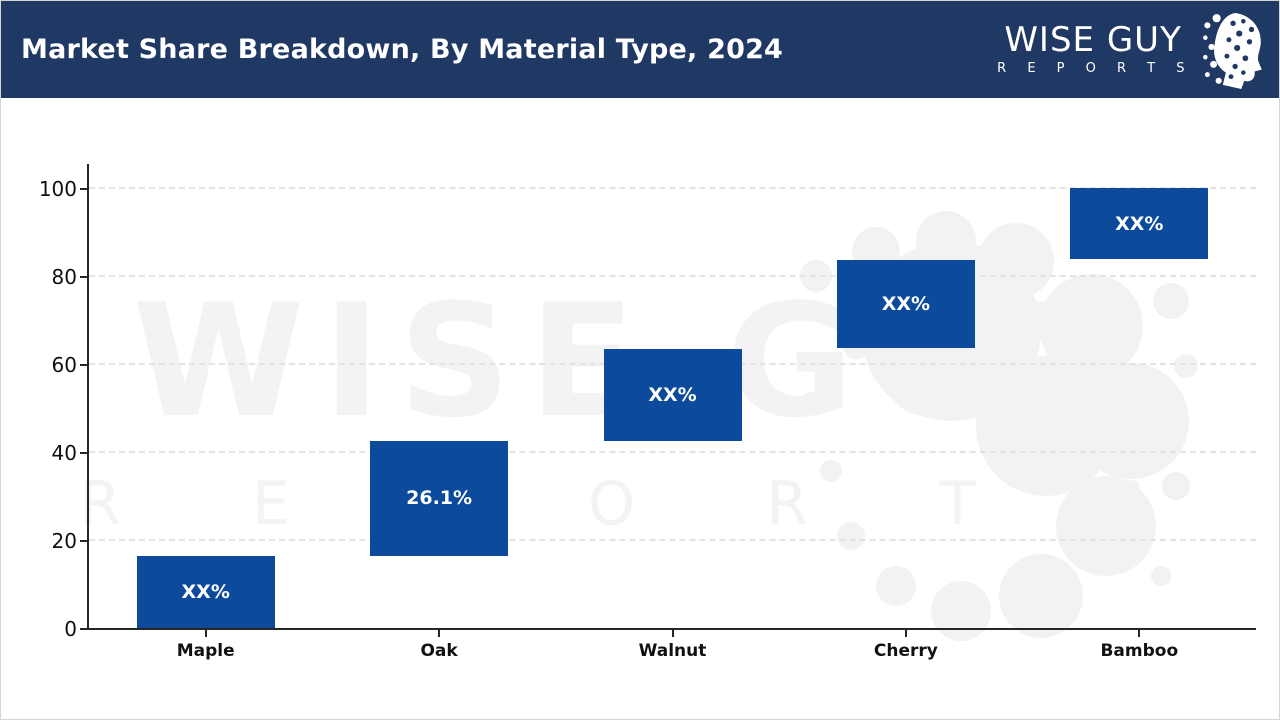 The image size is (1280, 720). Describe the element at coordinates (671, 629) in the screenshot. I see `x-axis-line` at that location.